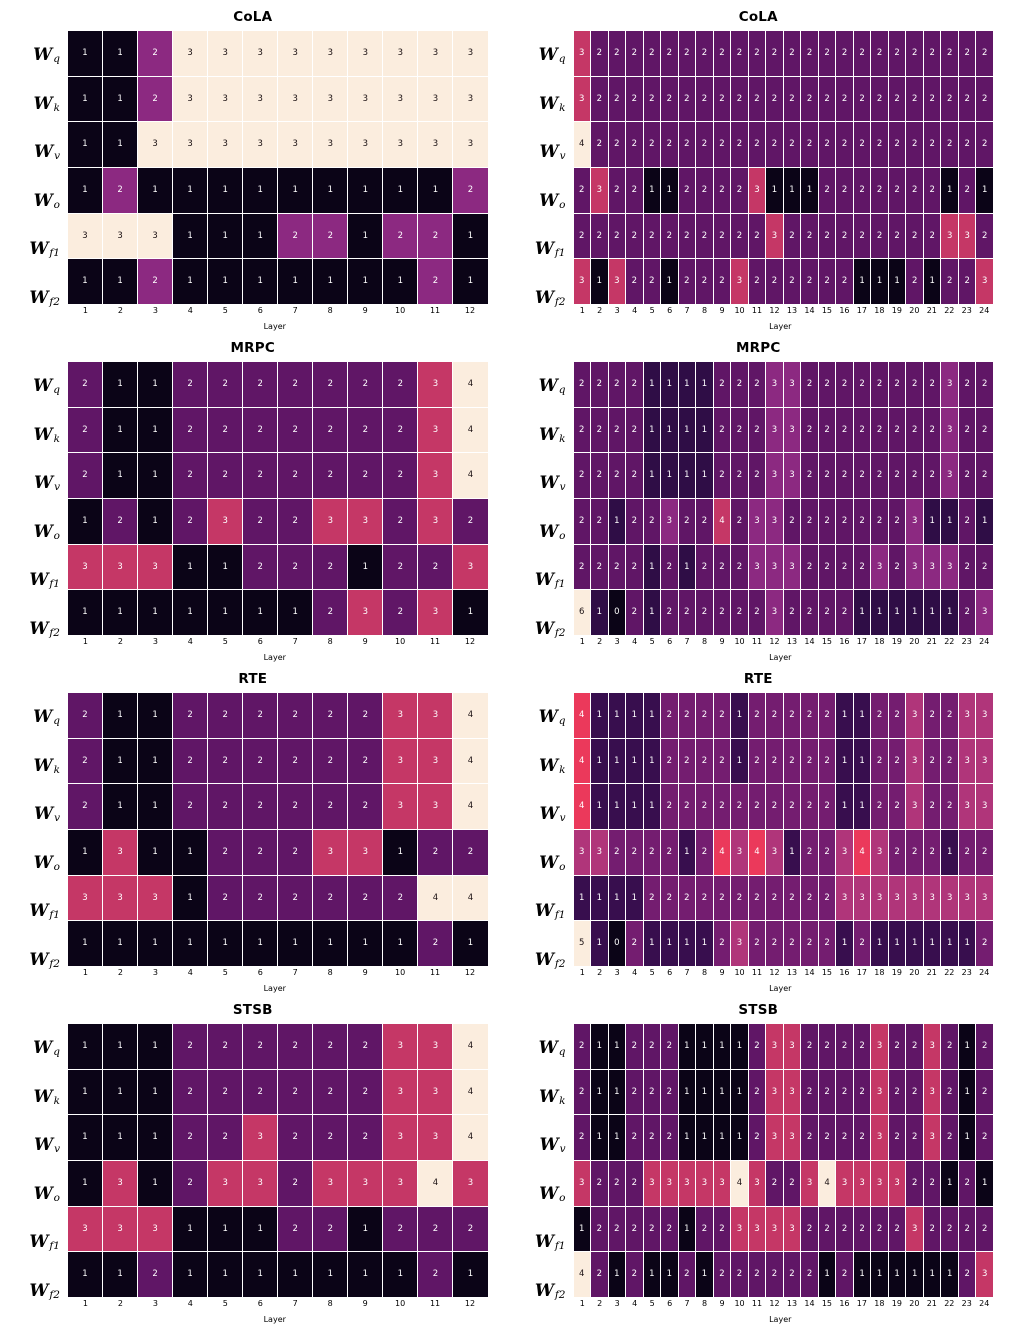  What do you see at coordinates (330, 1303) in the screenshot?
I see `x-axis-tick: 8` at bounding box center [330, 1303].